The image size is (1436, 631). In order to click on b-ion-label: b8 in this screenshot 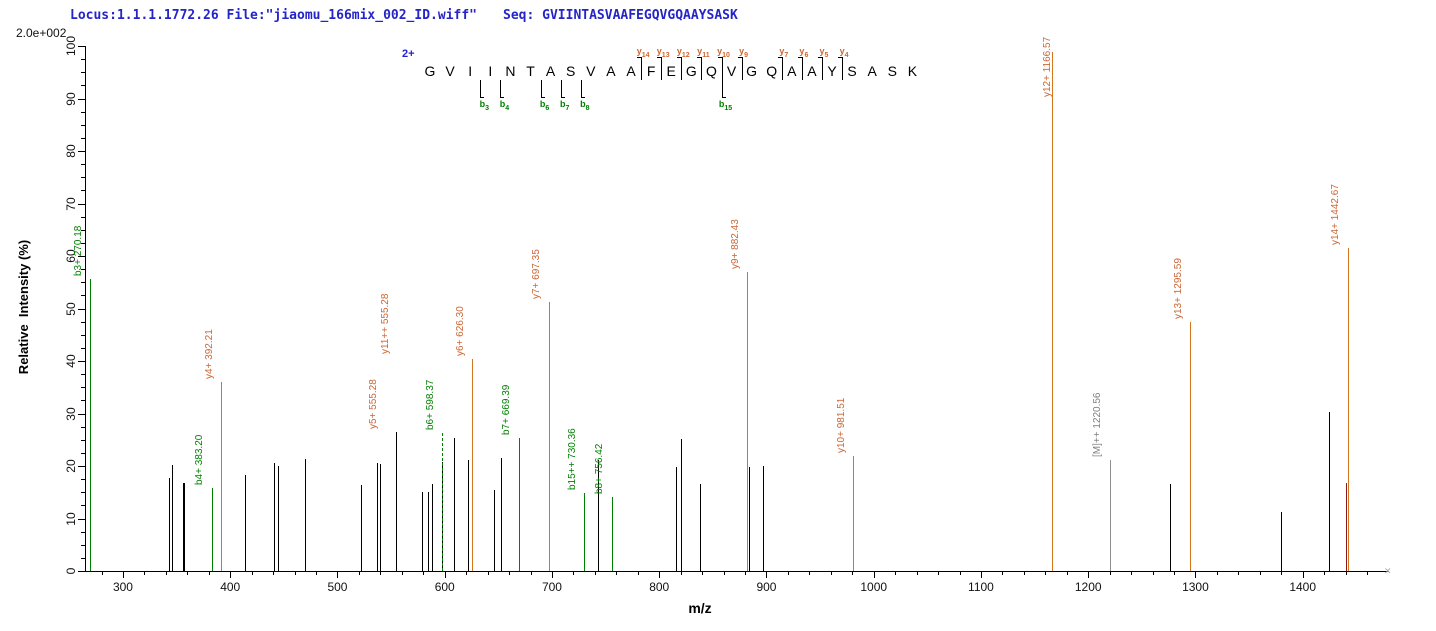, I will do `click(585, 105)`.